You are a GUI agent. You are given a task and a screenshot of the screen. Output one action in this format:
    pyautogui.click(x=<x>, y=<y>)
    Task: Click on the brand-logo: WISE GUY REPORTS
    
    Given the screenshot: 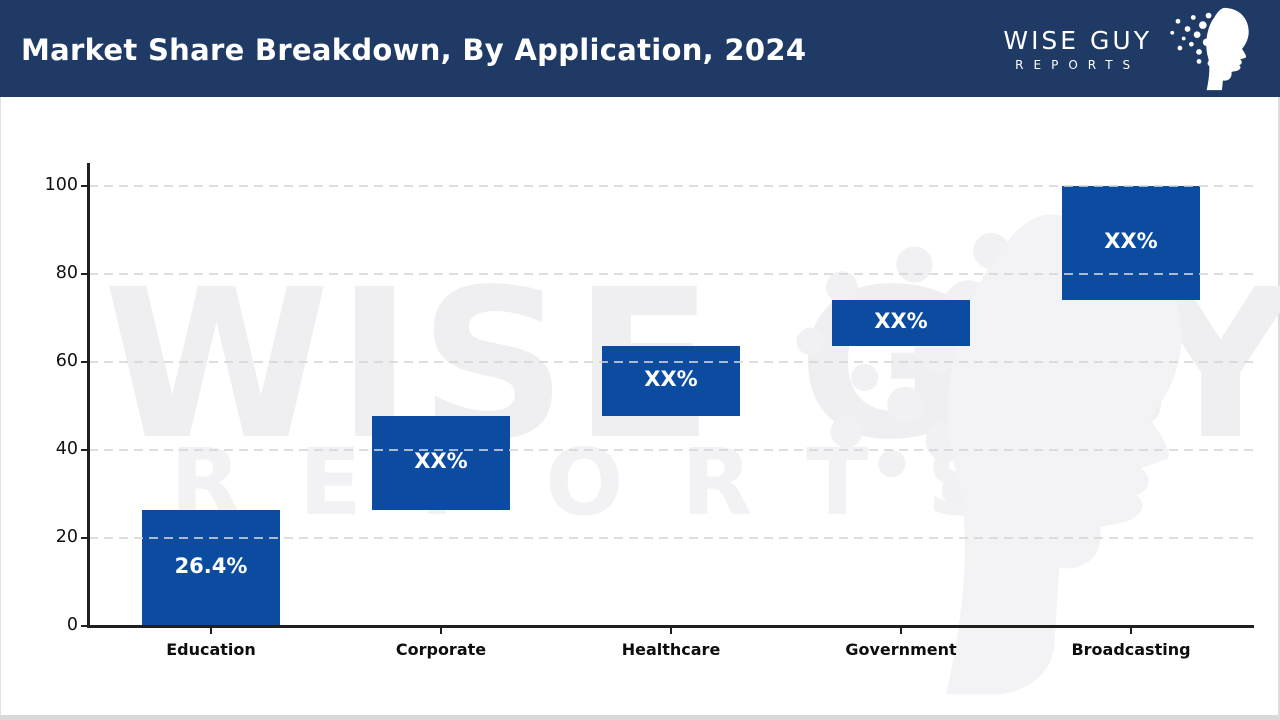 What is the action you would take?
    pyautogui.click(x=1138, y=49)
    